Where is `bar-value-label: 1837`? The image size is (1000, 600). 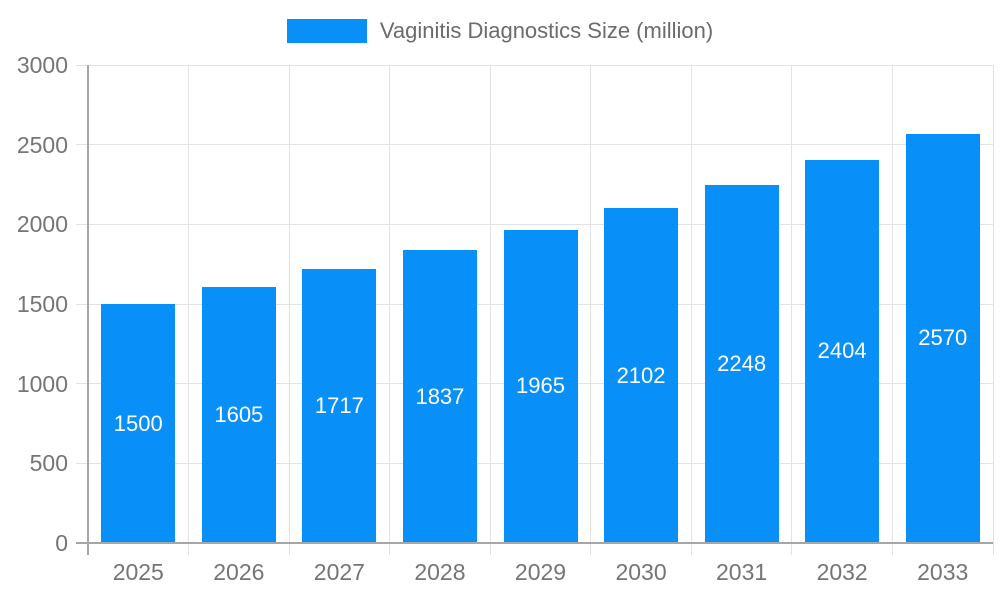 bar-value-label: 1837 is located at coordinates (440, 396).